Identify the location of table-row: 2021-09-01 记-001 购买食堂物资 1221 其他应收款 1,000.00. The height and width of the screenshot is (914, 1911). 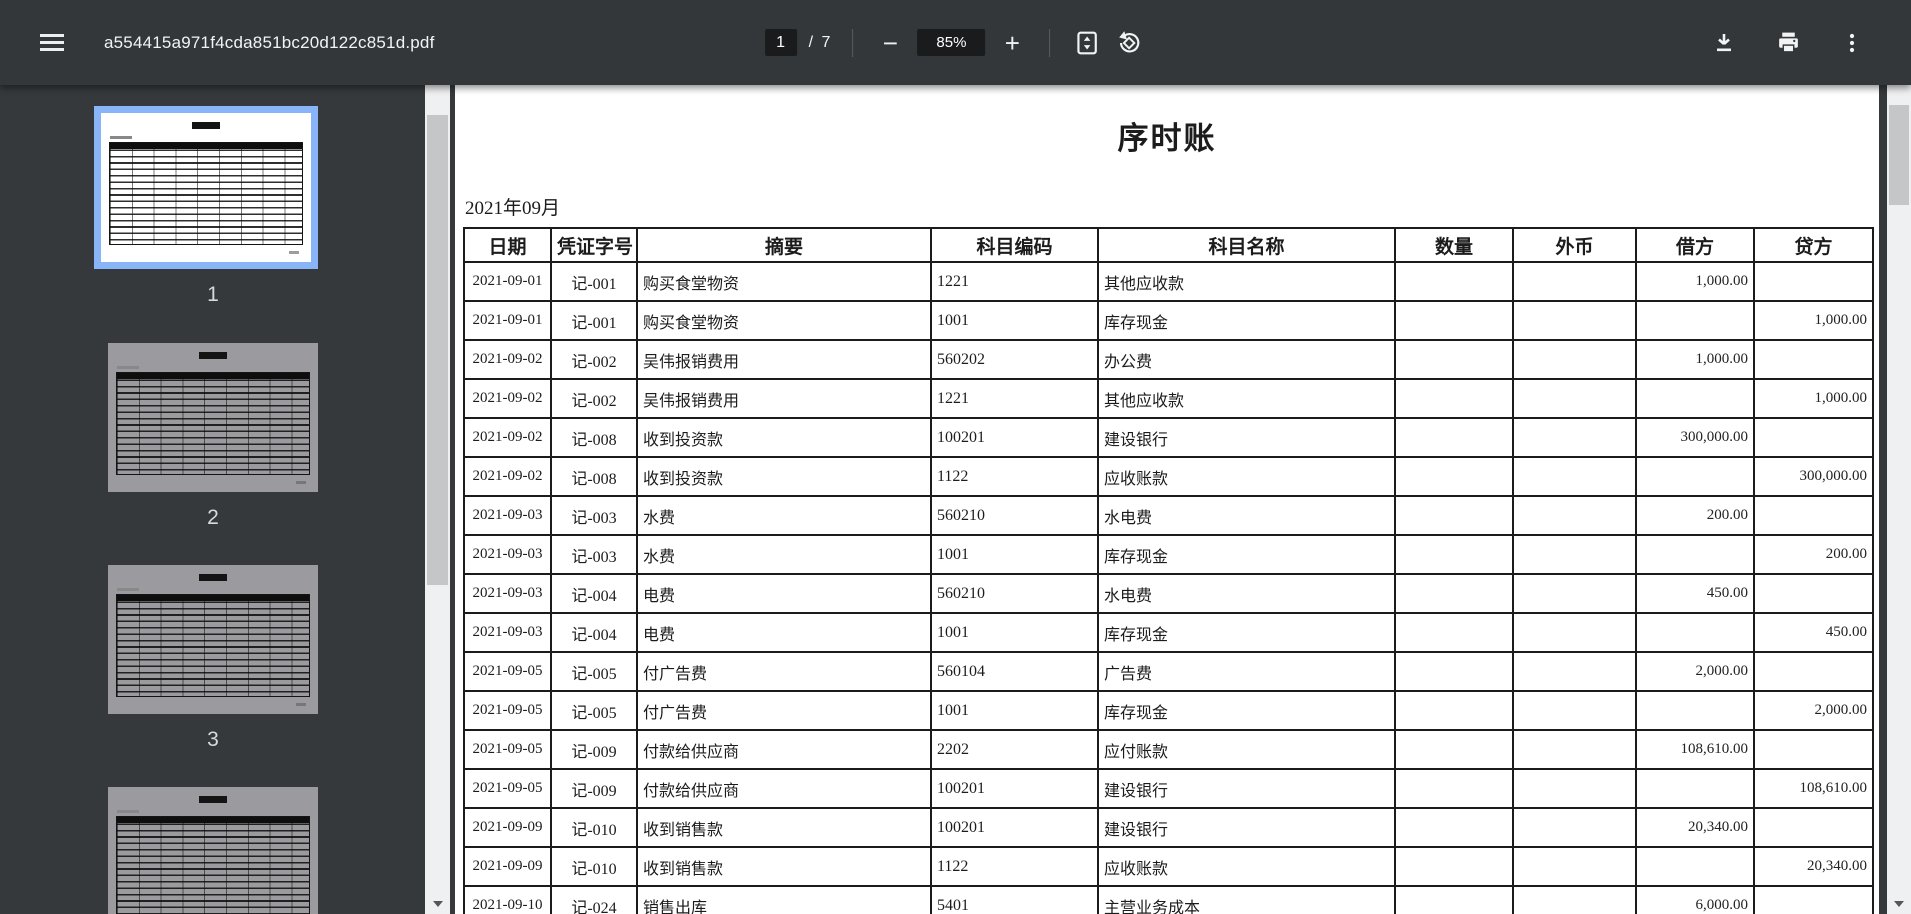
(1168, 281).